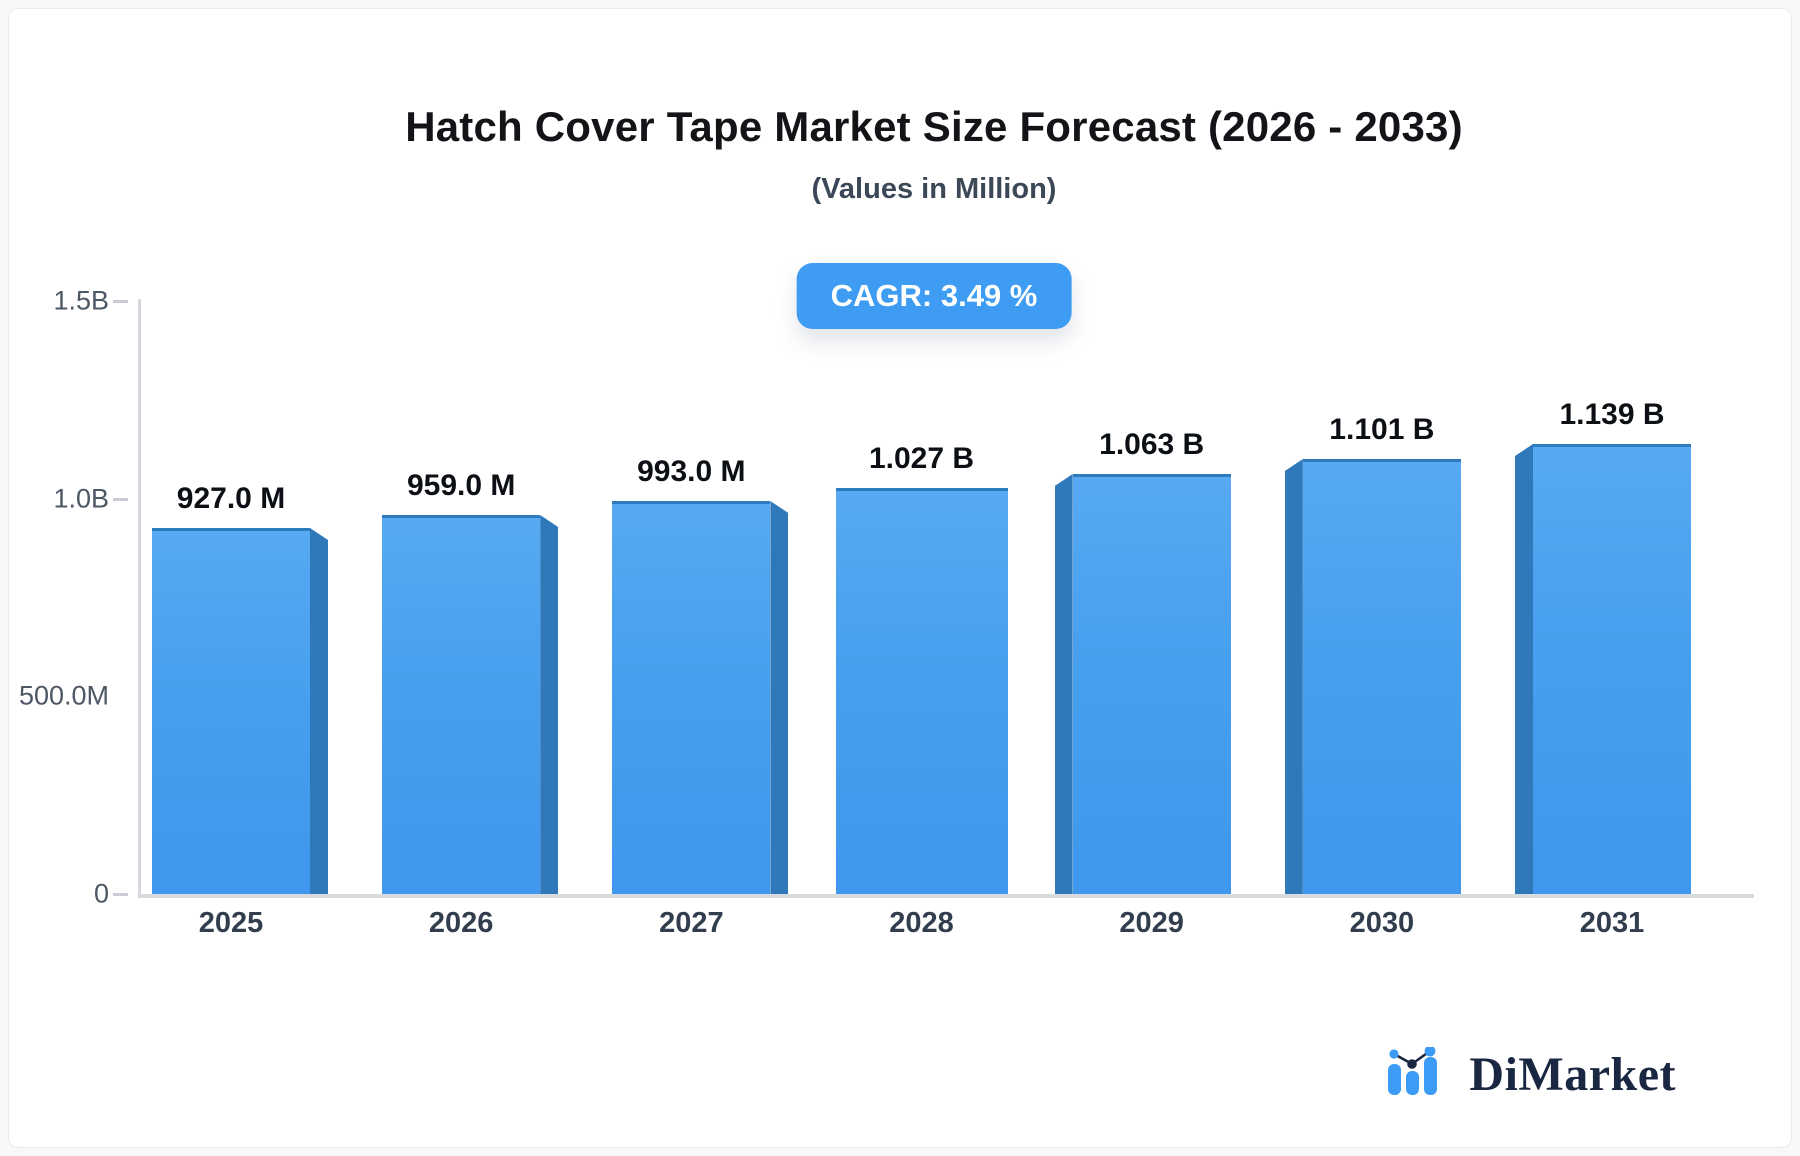 Image resolution: width=1800 pixels, height=1156 pixels. I want to click on cagr-badge: CAGR: 3.49 %, so click(934, 296).